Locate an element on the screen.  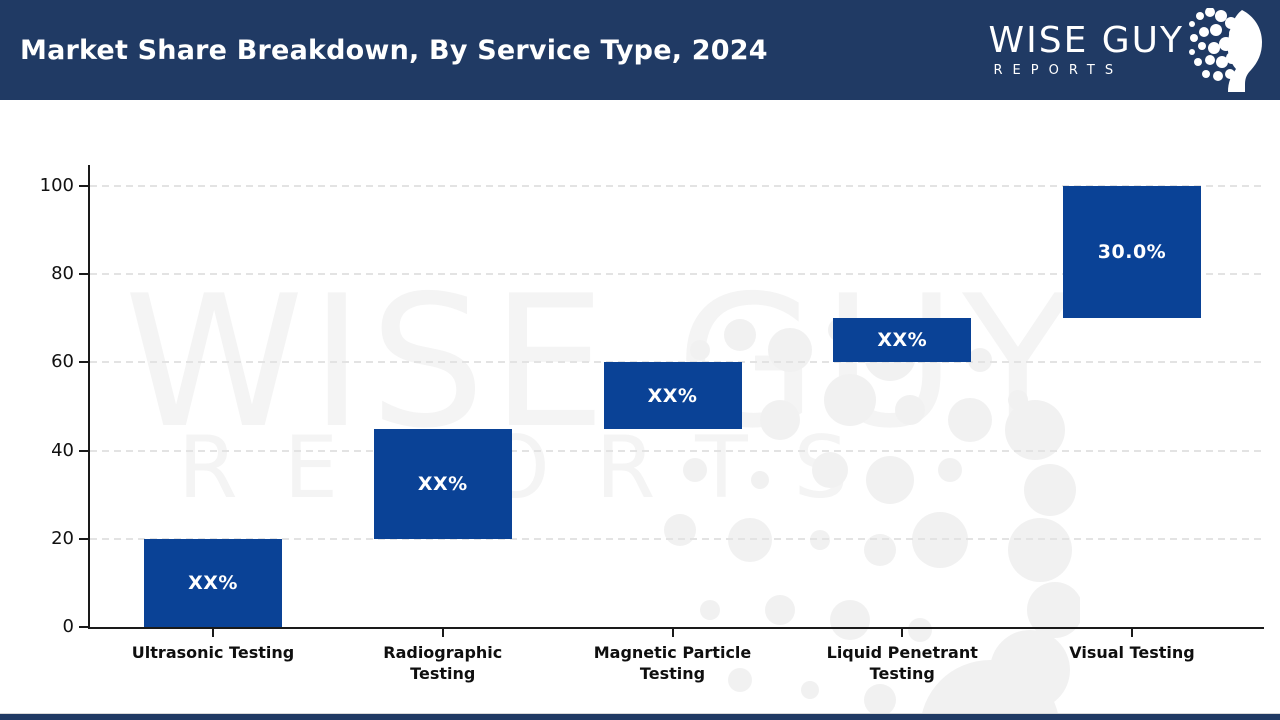
bar-value-label: 30.0% is located at coordinates (1132, 252).